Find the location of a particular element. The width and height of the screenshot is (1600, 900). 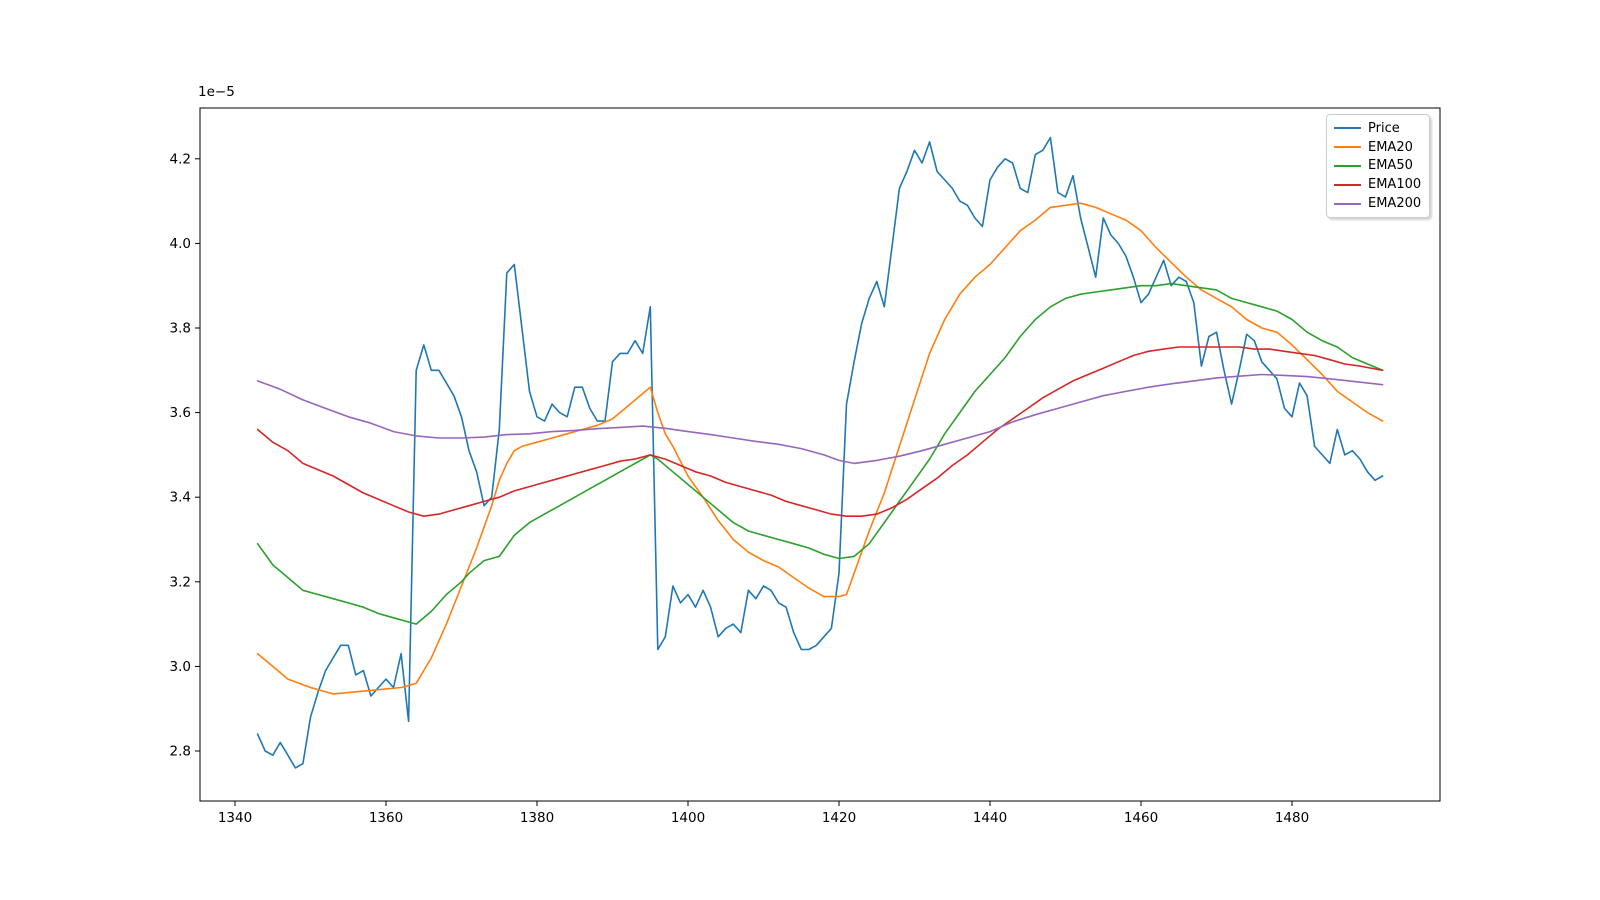

legend-label: EMA200 is located at coordinates (1395, 204).